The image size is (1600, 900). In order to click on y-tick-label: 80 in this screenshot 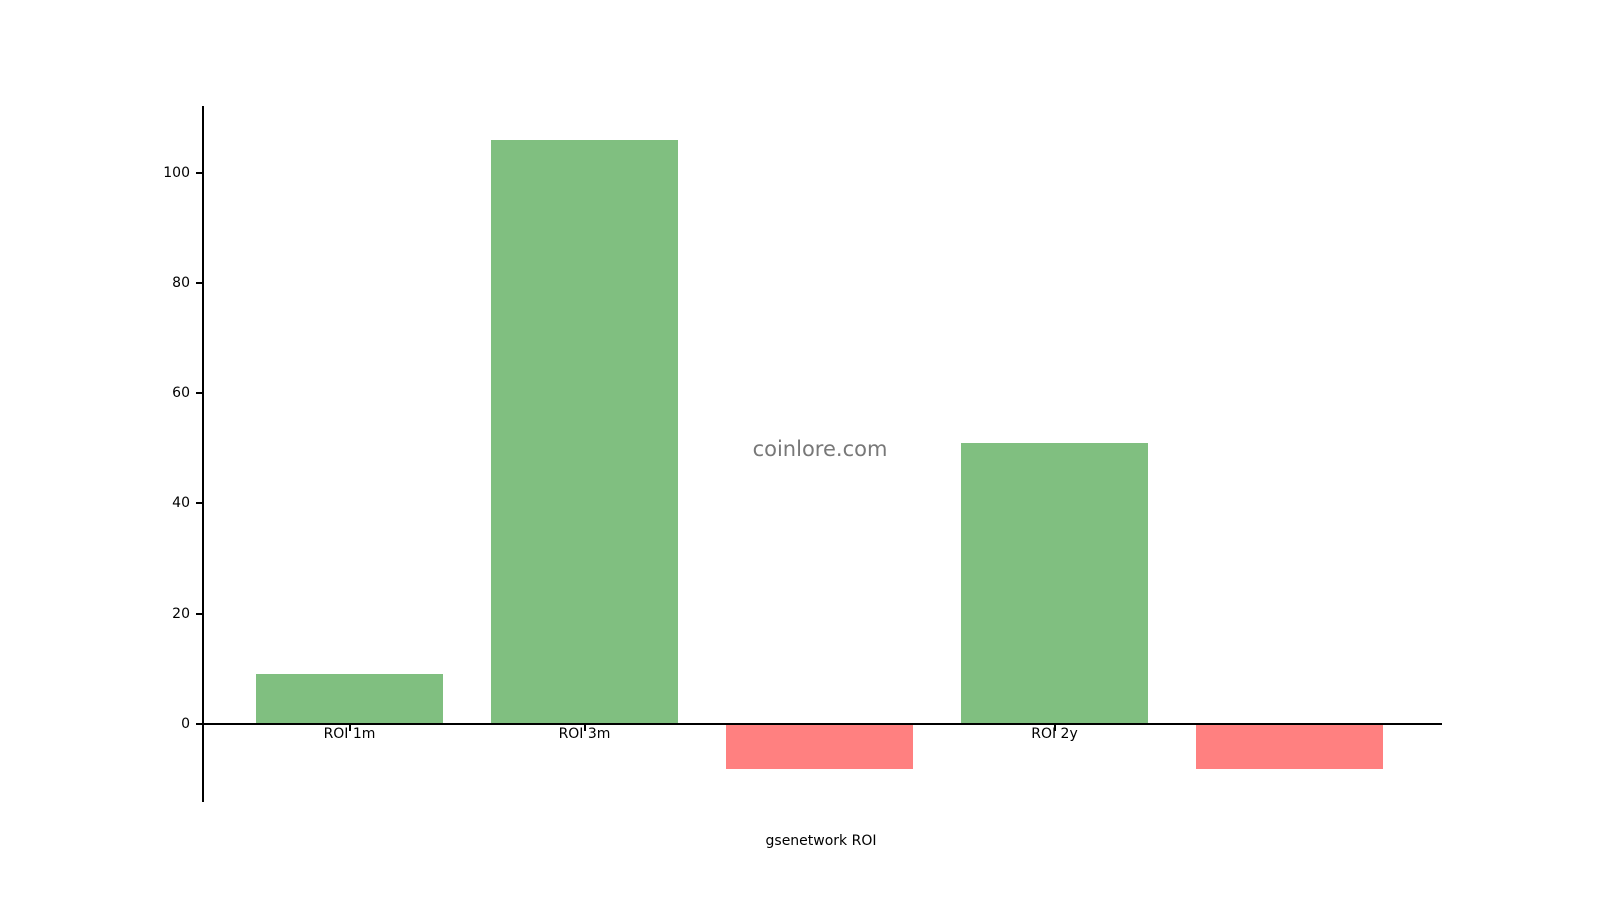, I will do `click(181, 282)`.